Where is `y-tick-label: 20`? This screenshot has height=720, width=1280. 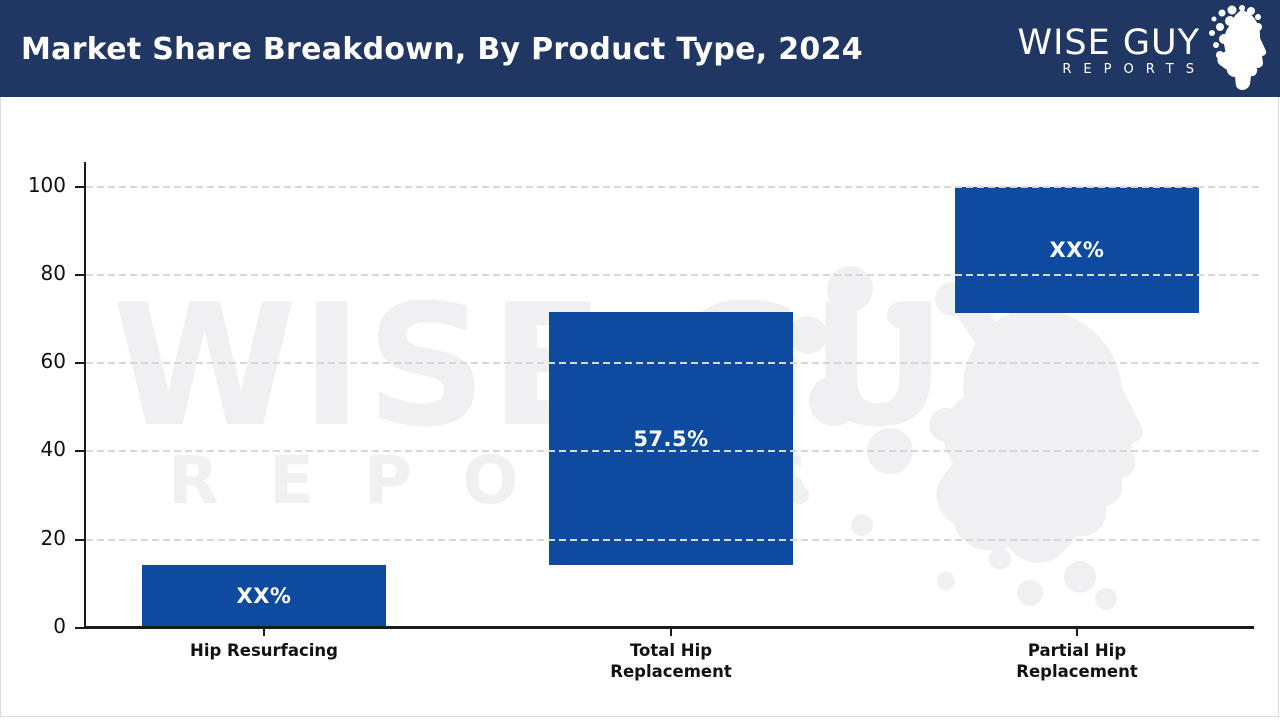
y-tick-label: 20 is located at coordinates (53, 538).